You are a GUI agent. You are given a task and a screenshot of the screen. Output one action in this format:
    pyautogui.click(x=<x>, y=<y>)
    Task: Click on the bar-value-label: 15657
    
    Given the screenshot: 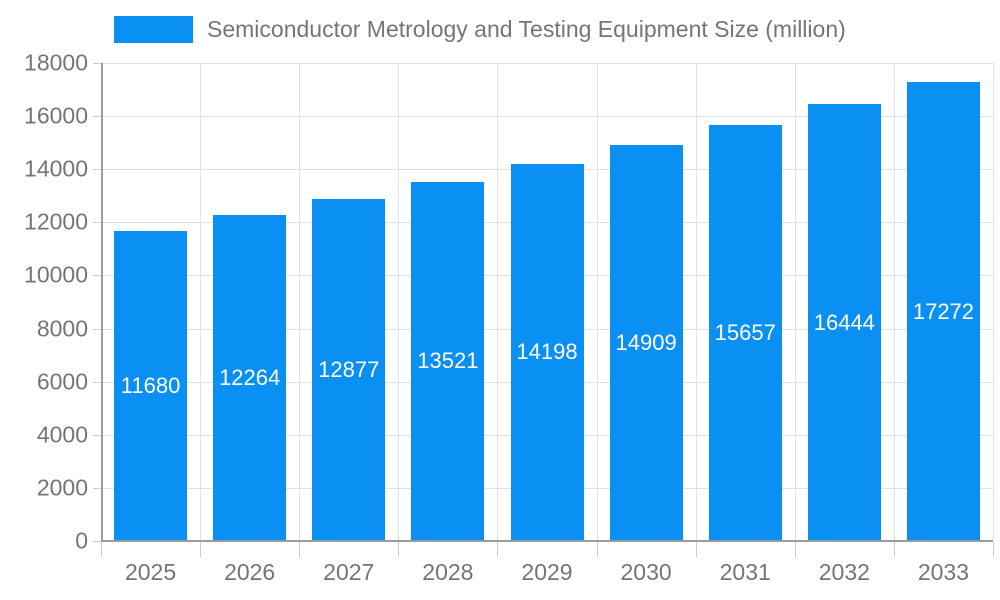 What is the action you would take?
    pyautogui.click(x=745, y=333)
    